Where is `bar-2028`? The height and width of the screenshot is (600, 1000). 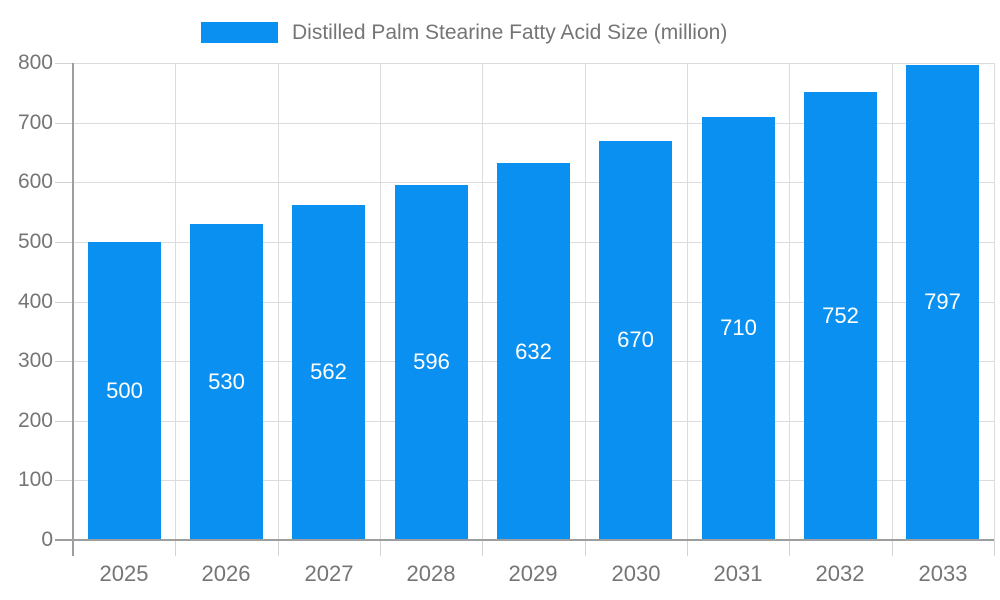 bar-2028 is located at coordinates (431, 362).